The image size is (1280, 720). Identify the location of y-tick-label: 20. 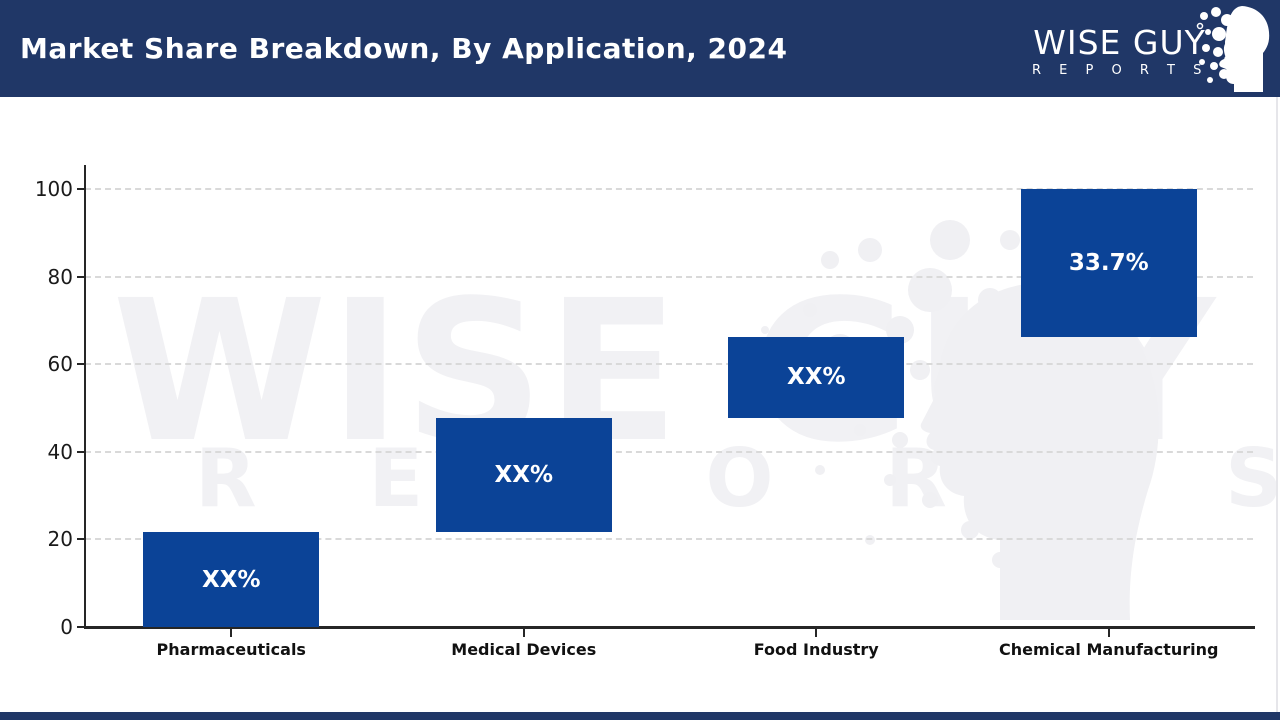
(60, 539).